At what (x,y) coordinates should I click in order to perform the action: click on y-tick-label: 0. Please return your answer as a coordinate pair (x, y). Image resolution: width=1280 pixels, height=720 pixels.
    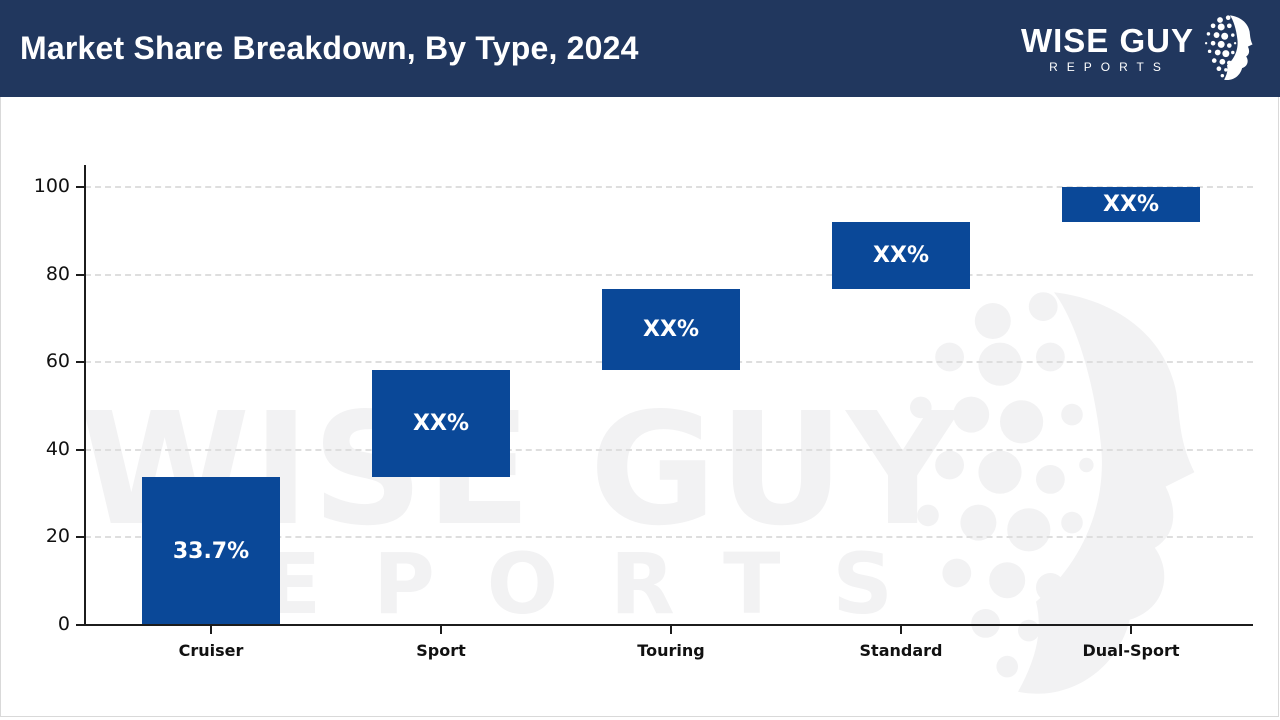
    Looking at the image, I should click on (63, 624).